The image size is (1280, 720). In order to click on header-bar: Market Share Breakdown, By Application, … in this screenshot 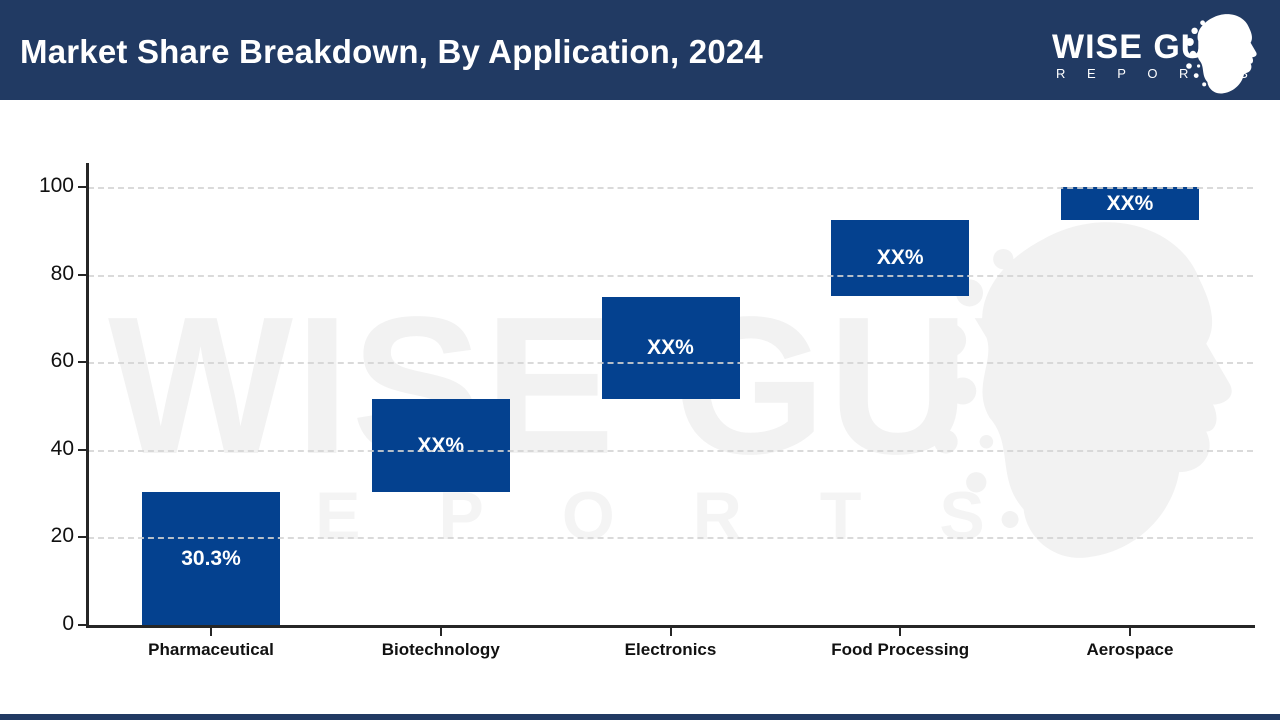, I will do `click(640, 50)`.